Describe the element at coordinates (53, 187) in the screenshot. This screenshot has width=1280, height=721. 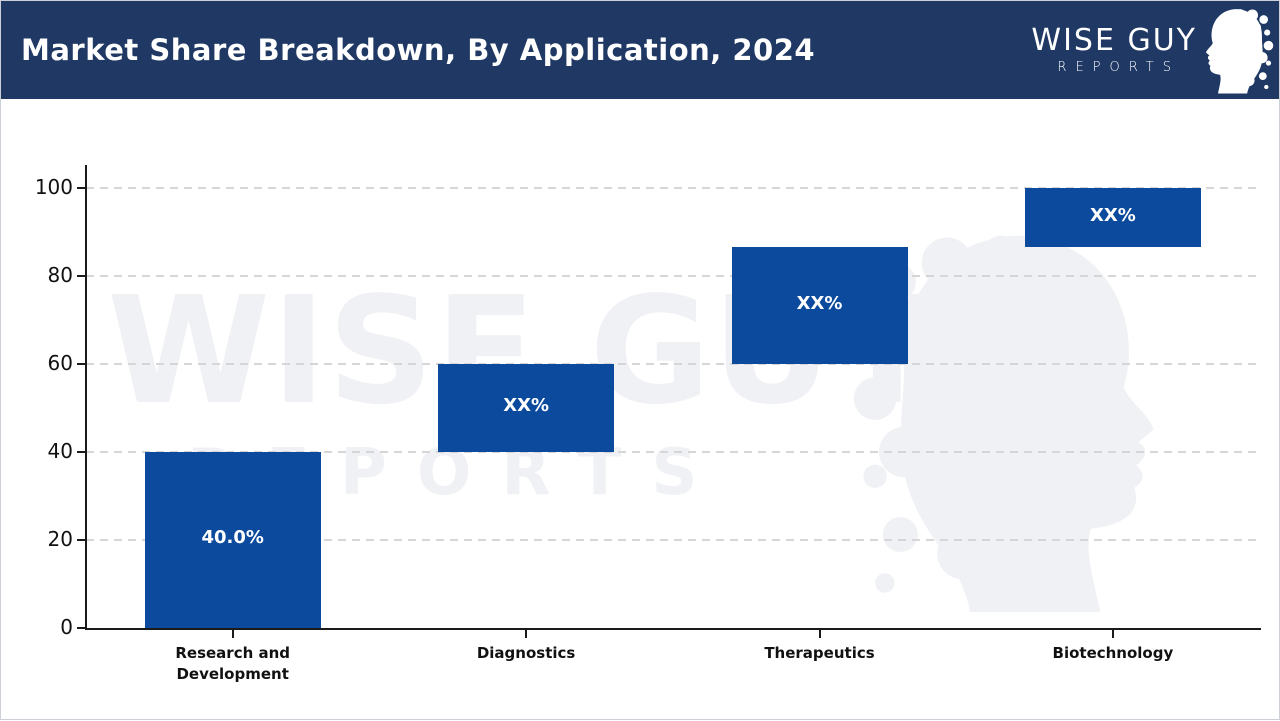
I see `y-tick-label: 100` at that location.